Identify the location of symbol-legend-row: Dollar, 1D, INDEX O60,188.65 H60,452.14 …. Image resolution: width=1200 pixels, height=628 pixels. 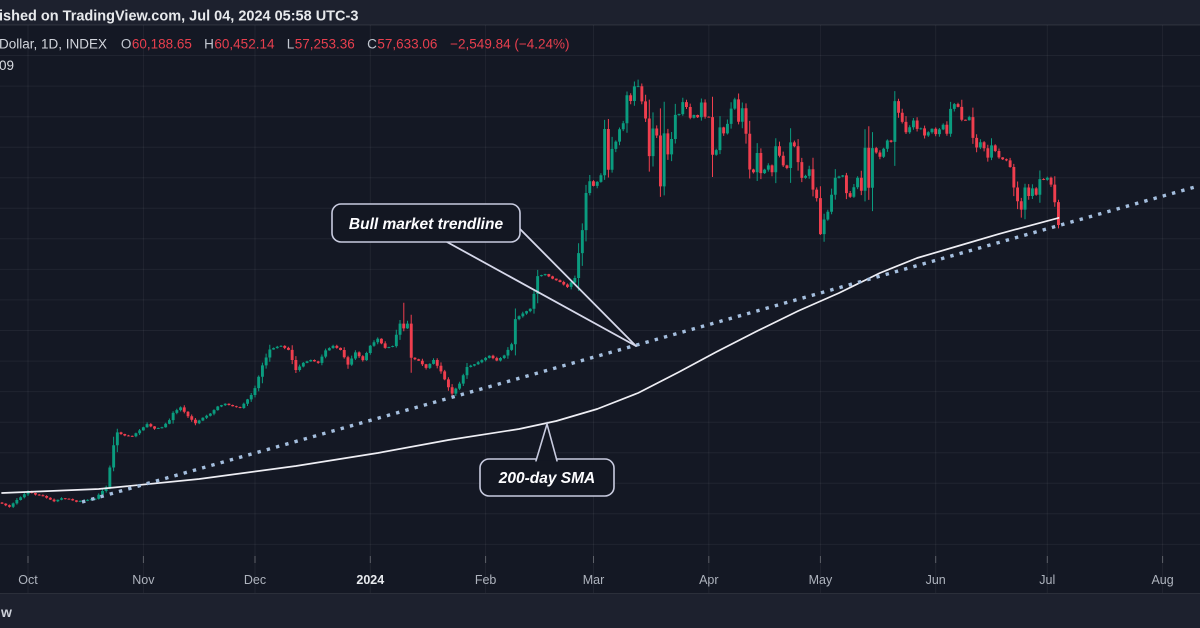
(285, 44).